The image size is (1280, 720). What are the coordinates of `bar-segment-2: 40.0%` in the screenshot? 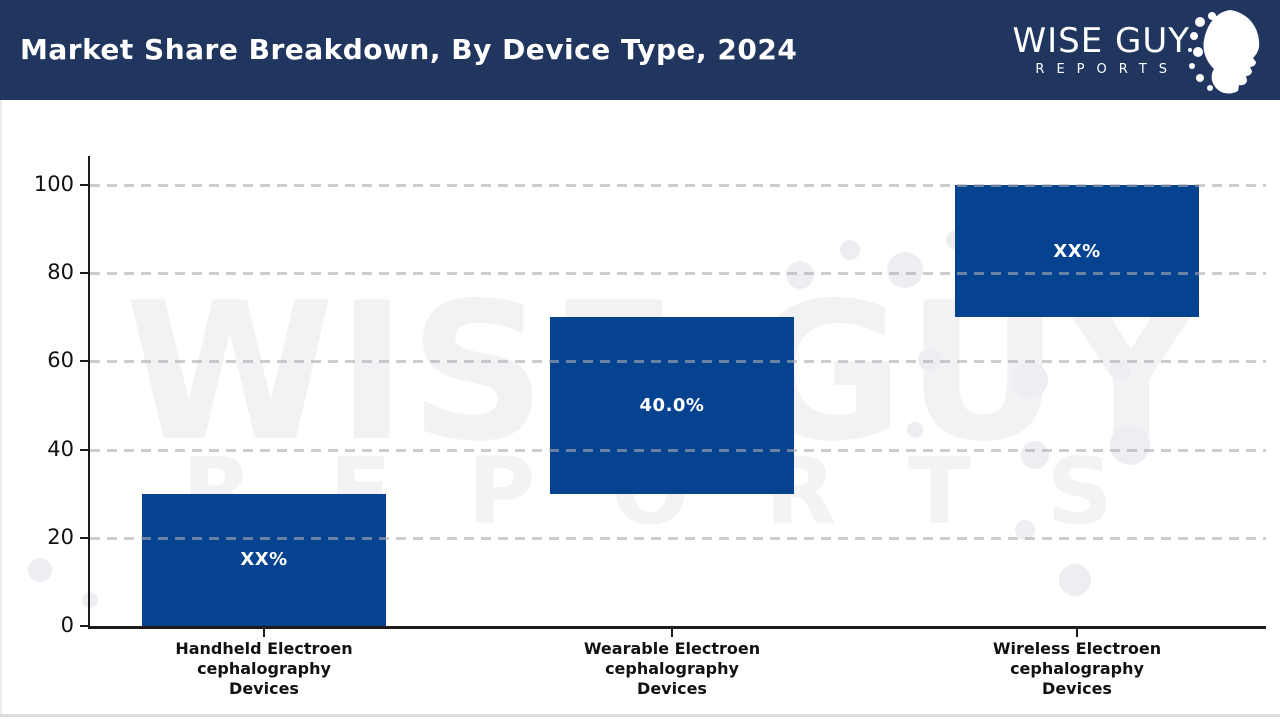 It's located at (672, 405).